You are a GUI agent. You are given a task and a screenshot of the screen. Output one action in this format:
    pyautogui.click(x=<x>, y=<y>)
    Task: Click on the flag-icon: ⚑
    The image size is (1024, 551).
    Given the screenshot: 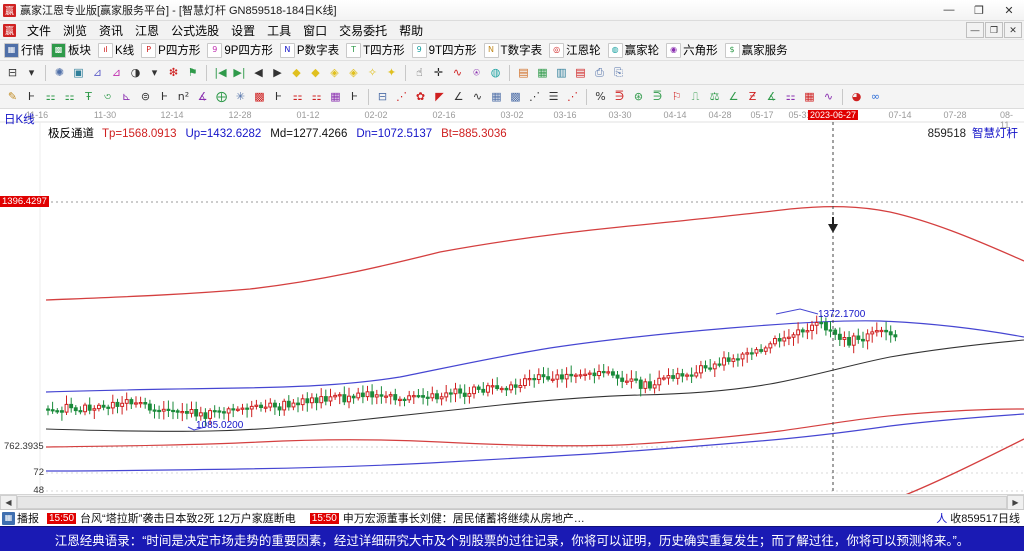 What is the action you would take?
    pyautogui.click(x=192, y=72)
    